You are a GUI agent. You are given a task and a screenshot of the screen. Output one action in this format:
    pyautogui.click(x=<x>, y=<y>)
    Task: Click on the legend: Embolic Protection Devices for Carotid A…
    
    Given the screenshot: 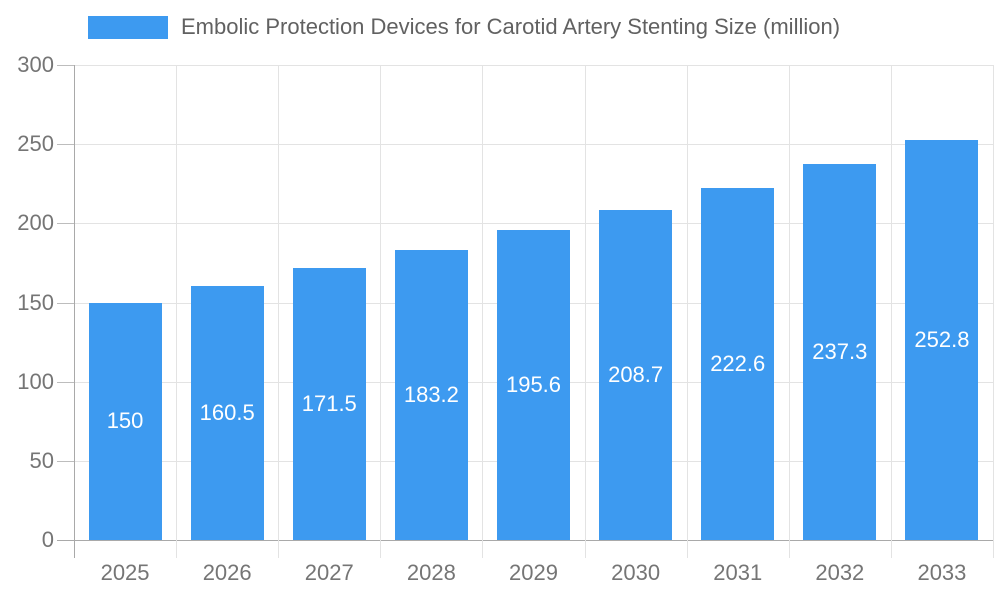 What is the action you would take?
    pyautogui.click(x=464, y=27)
    